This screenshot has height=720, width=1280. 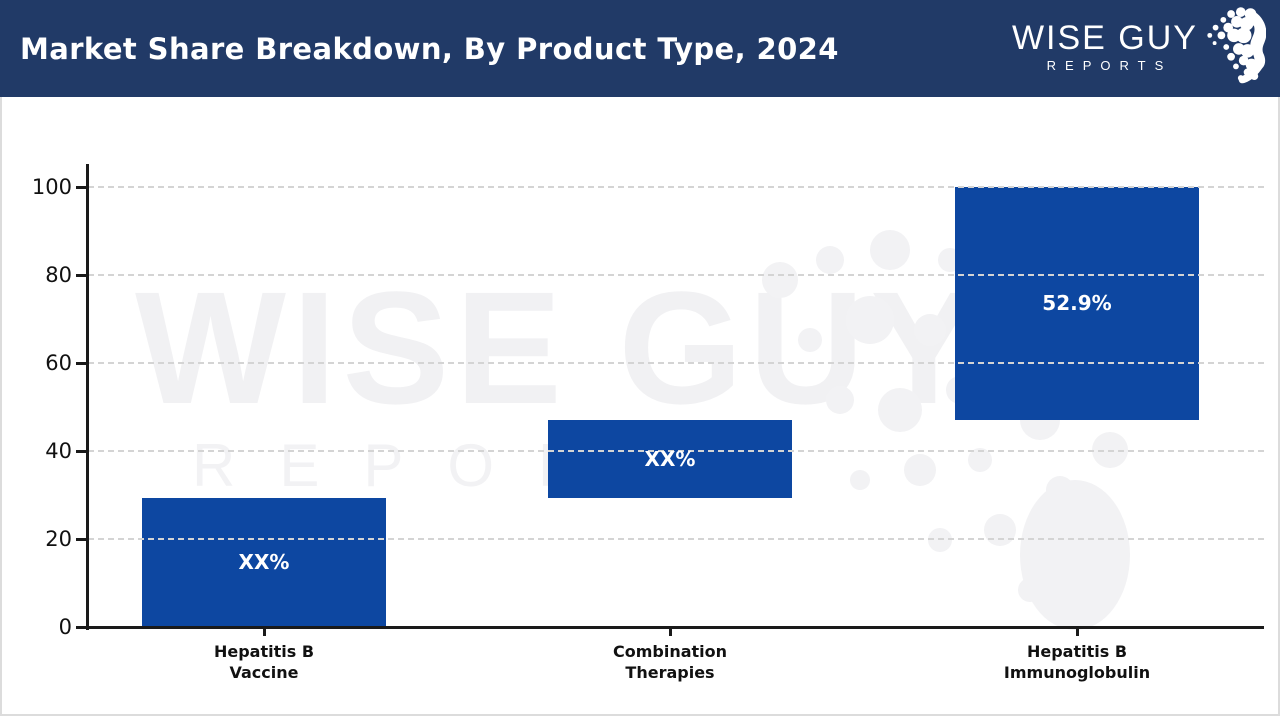 I want to click on y-axis-line, so click(x=87, y=397).